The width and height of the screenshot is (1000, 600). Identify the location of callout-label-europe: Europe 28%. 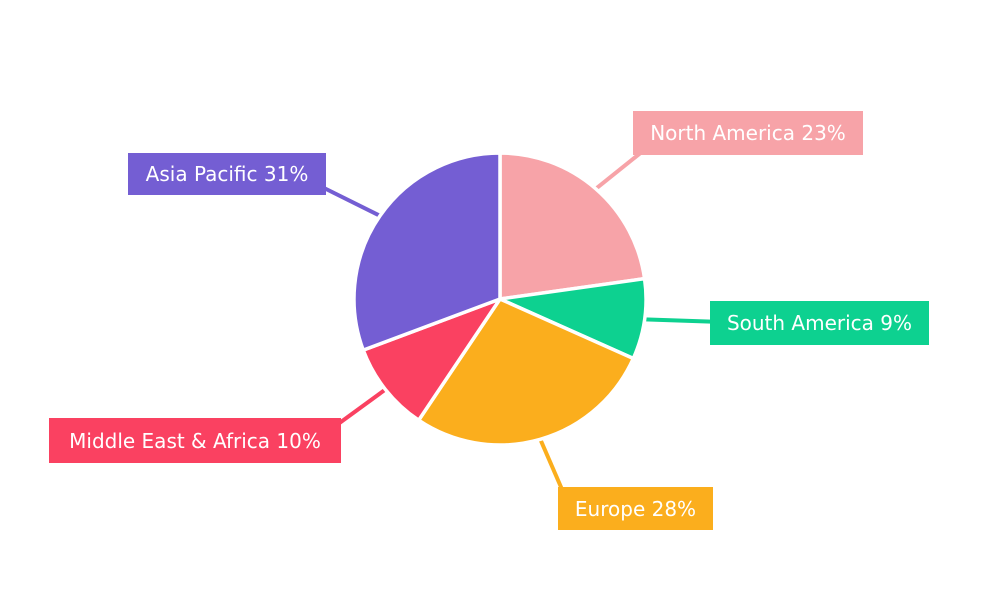
(635, 508).